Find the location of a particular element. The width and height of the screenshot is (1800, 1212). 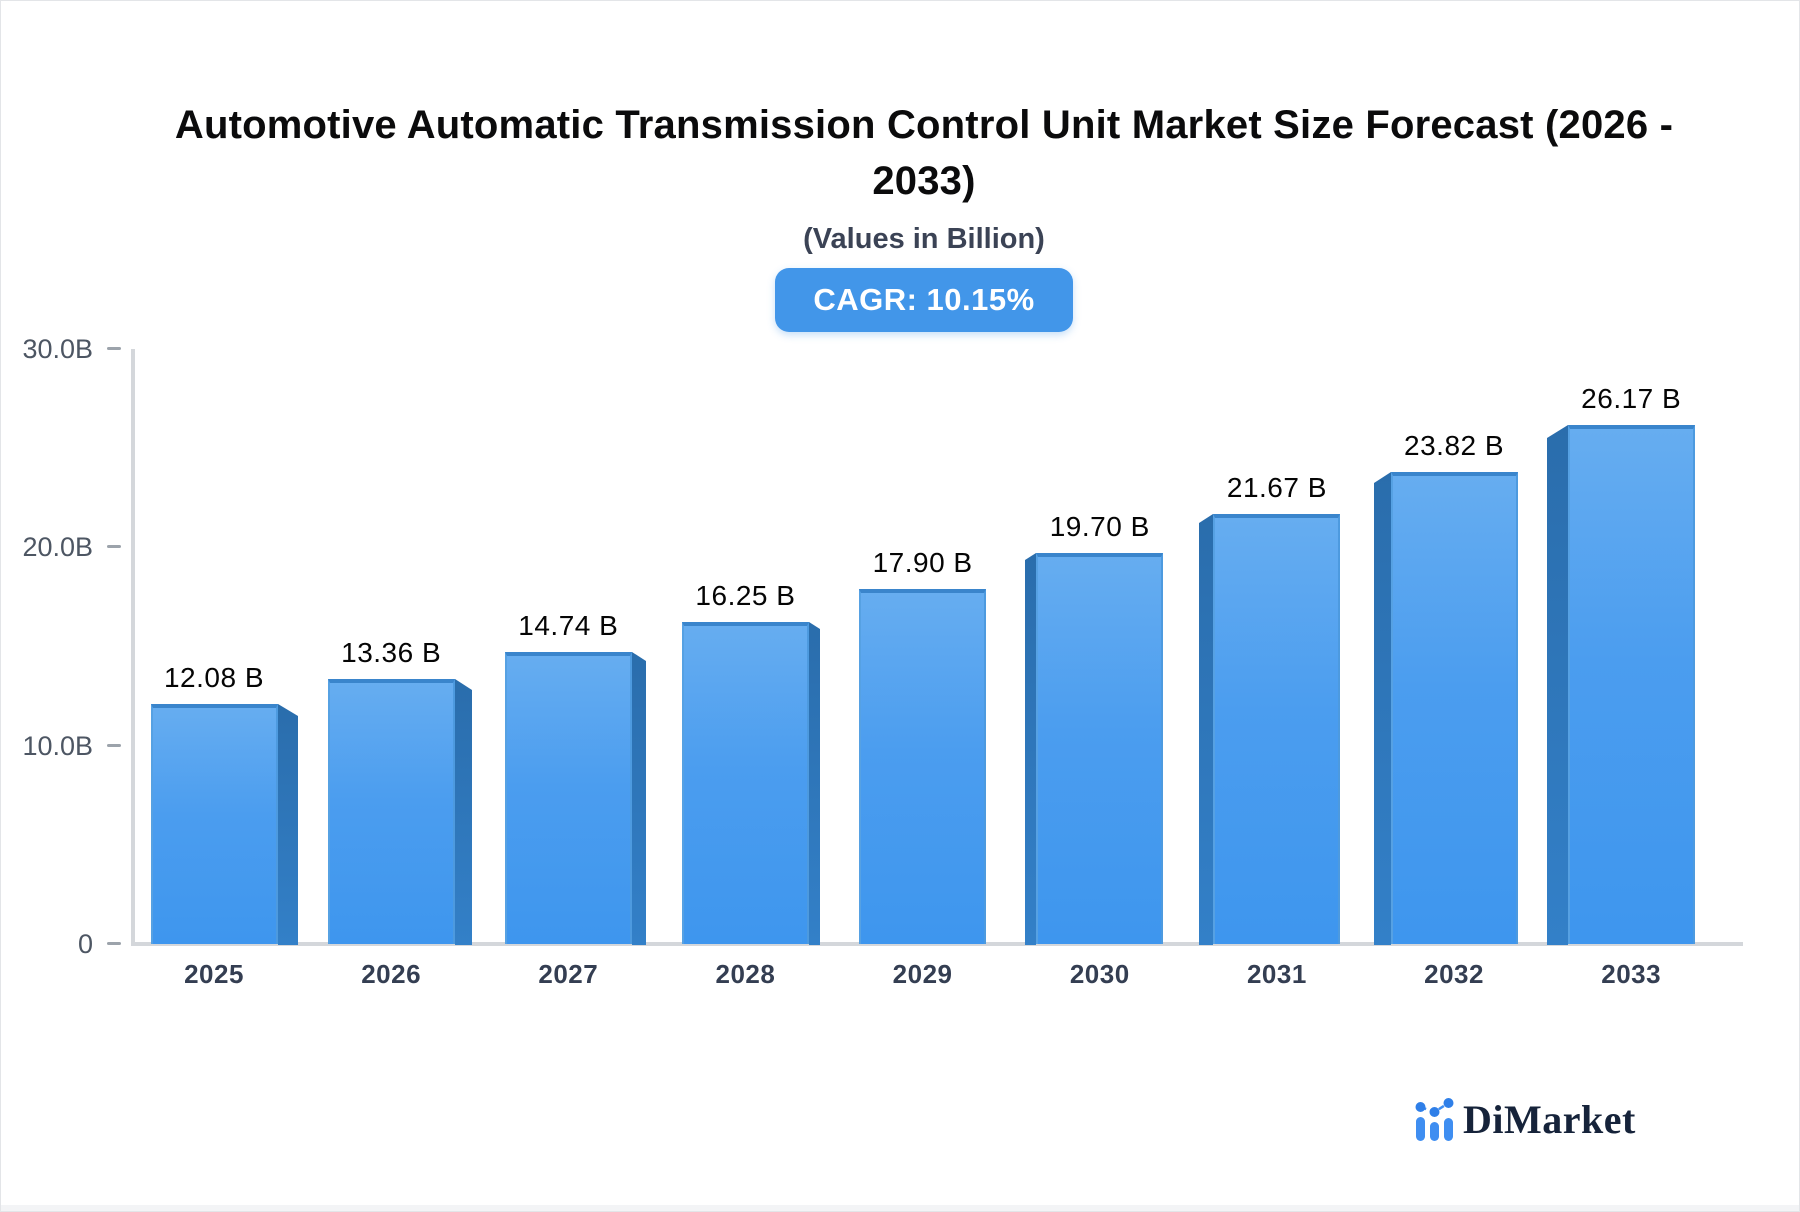

bar-value-label: 16.25 B is located at coordinates (745, 595).